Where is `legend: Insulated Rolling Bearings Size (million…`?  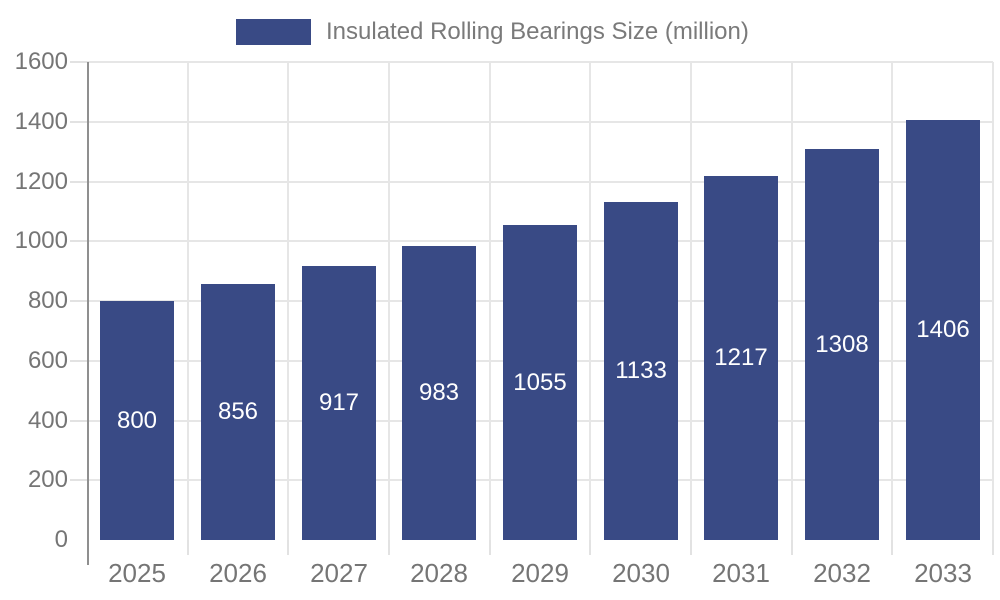 legend: Insulated Rolling Bearings Size (million… is located at coordinates (492, 32).